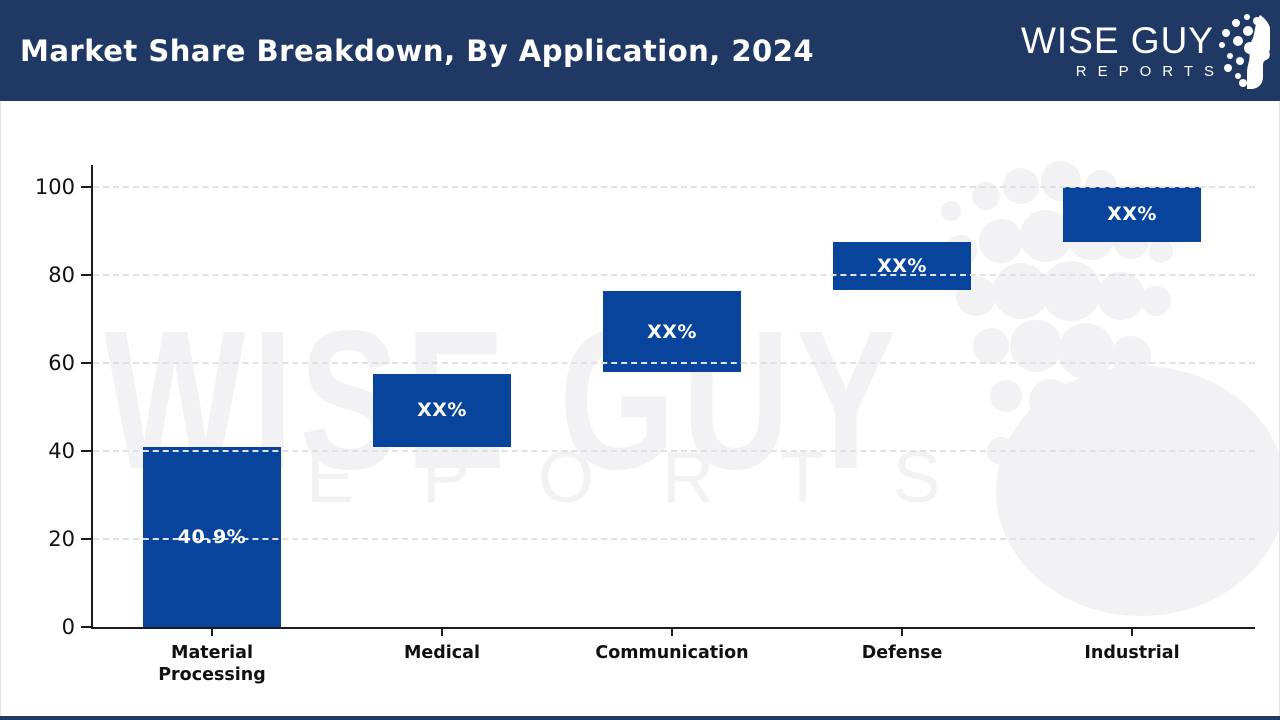  Describe the element at coordinates (61, 539) in the screenshot. I see `y-tick-label: 20` at that location.